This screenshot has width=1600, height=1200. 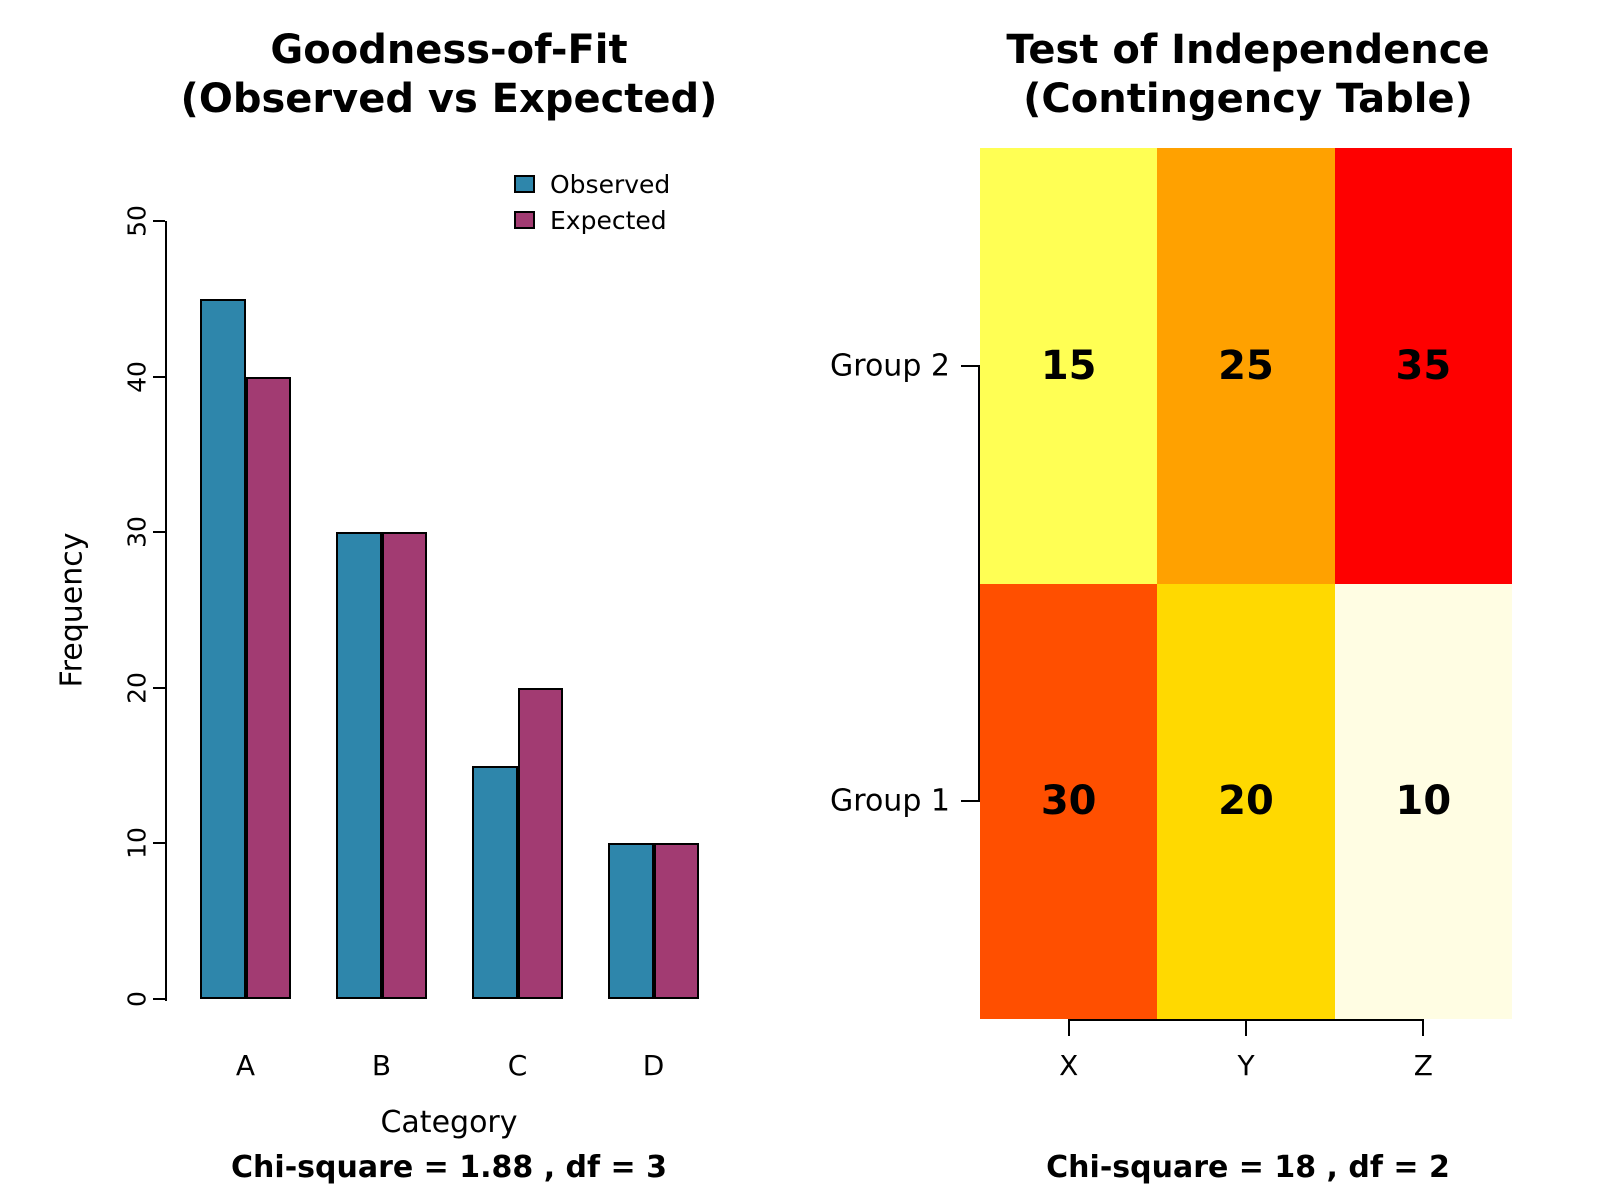 I want to click on heatmap-title-line2: (Contingency Table), so click(x=1248, y=99).